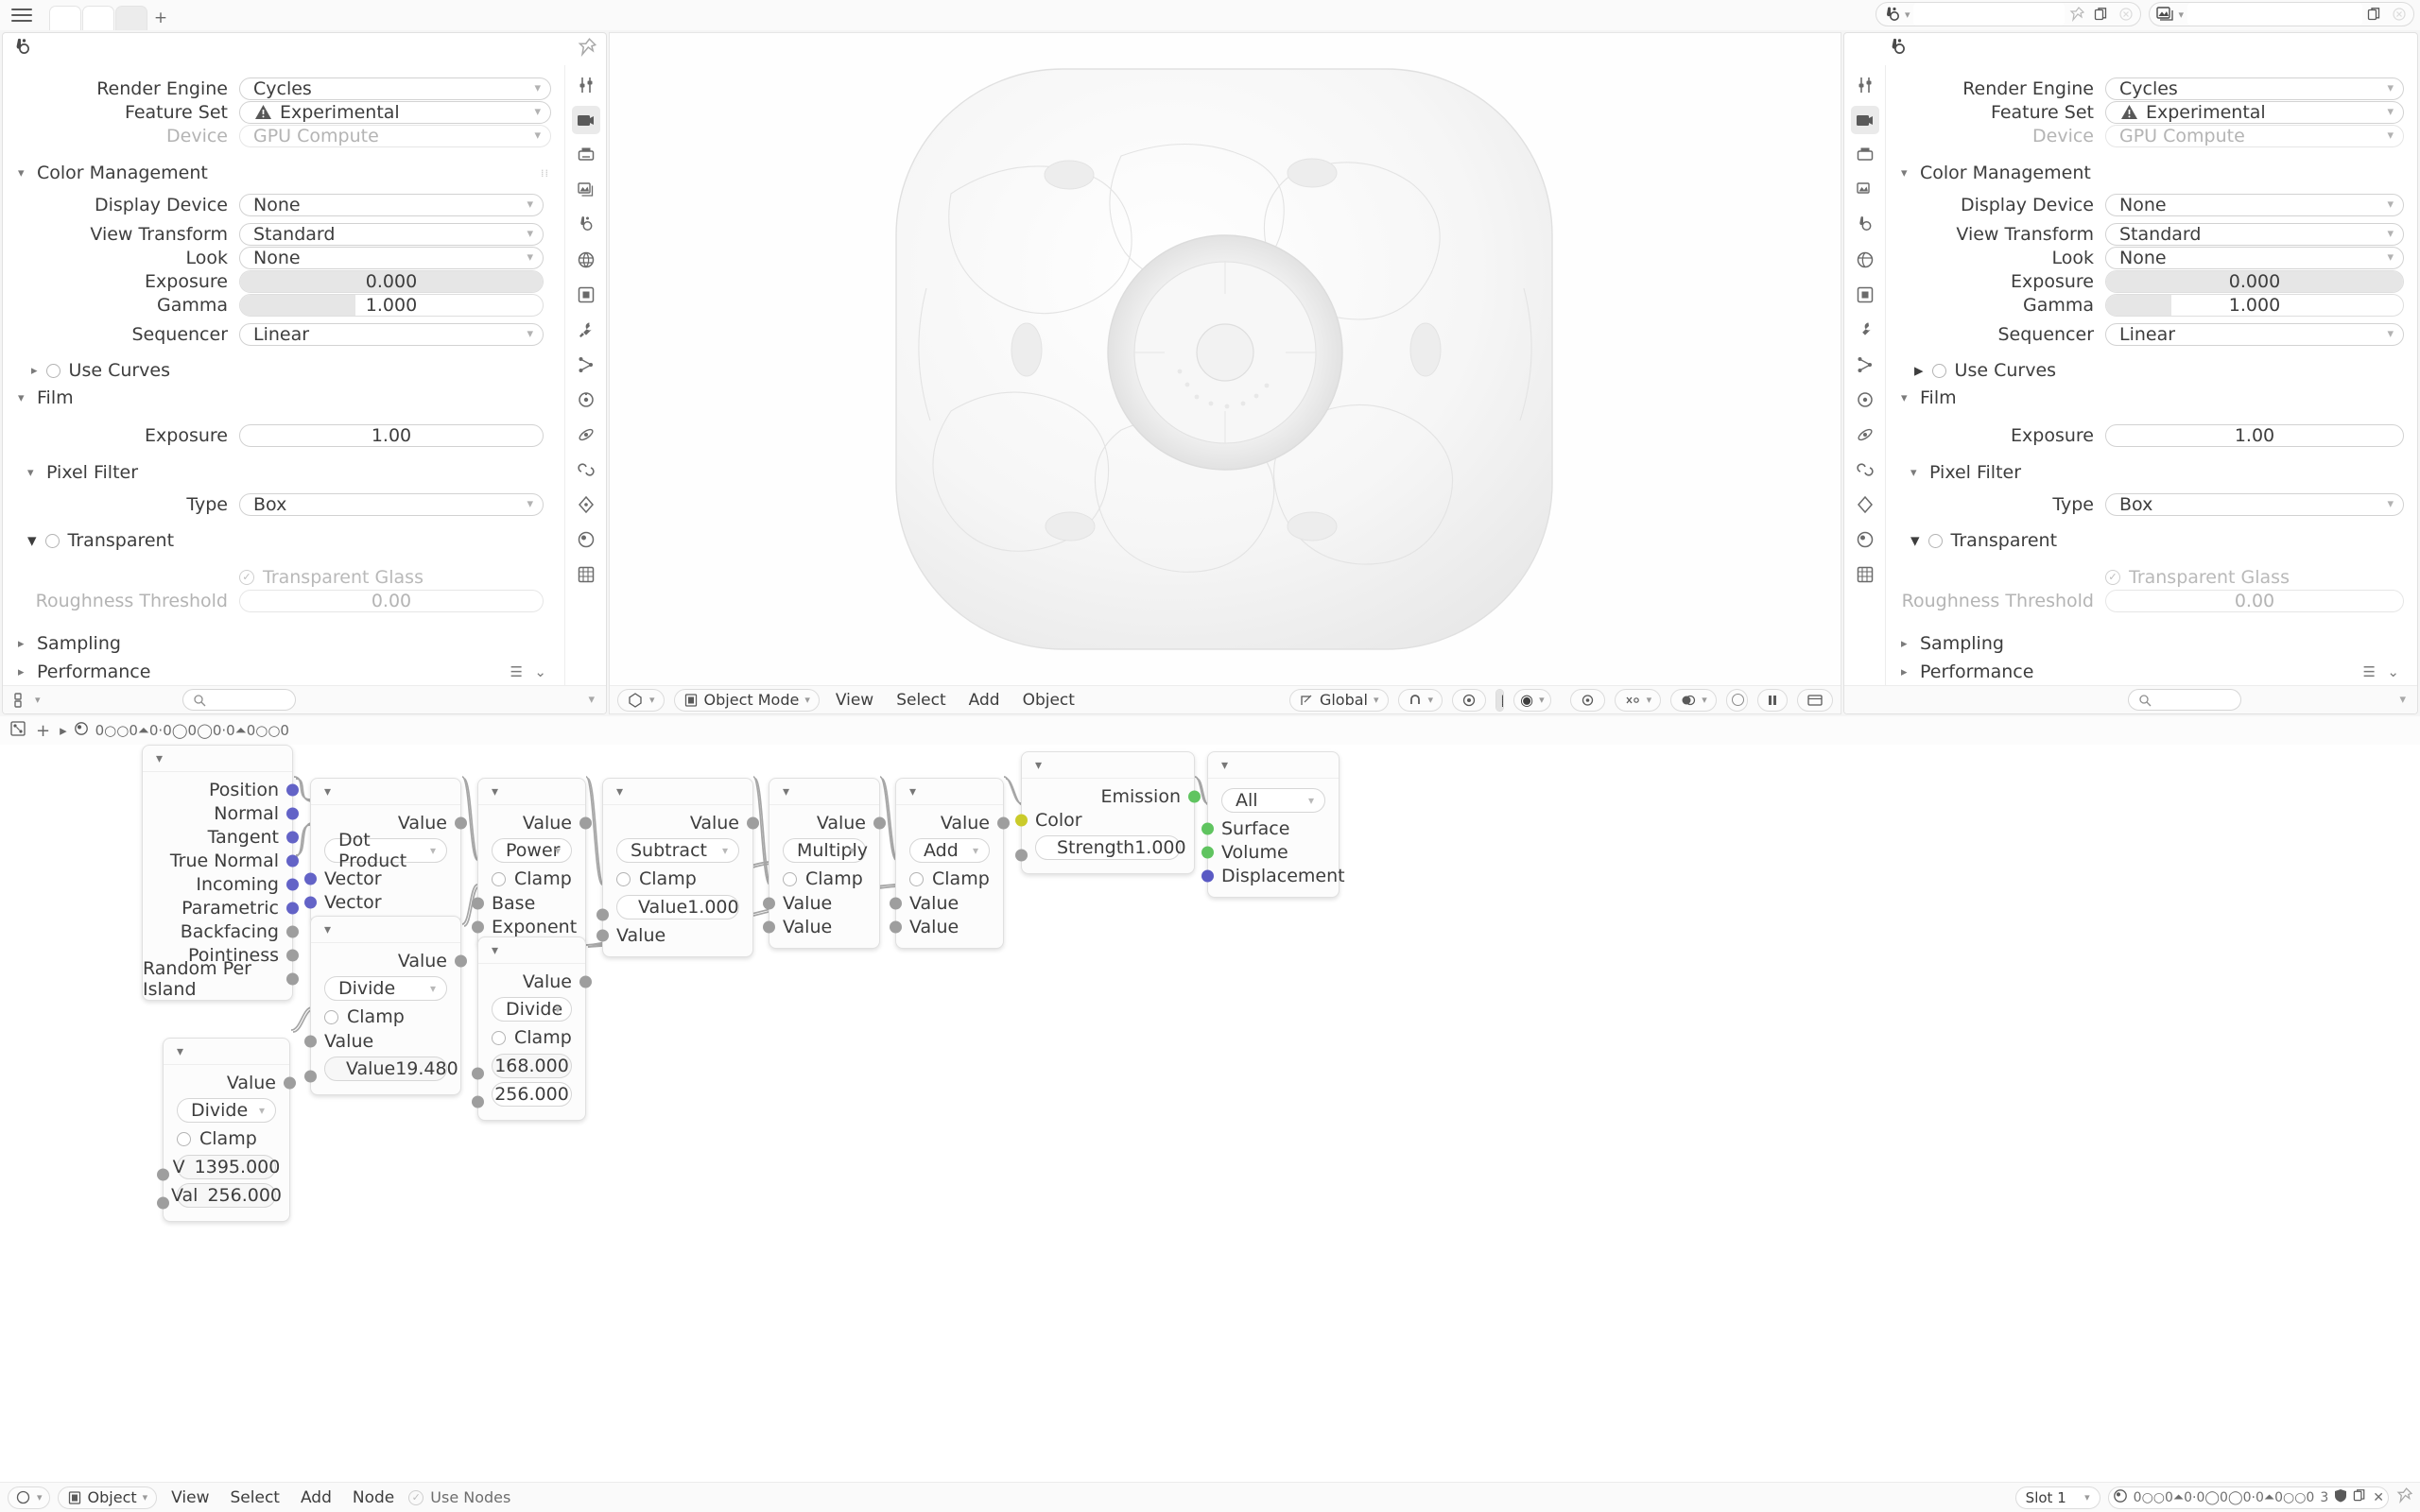  What do you see at coordinates (283, 173) in the screenshot?
I see `color-management-section: ▾ Color Management ⁞⁞` at bounding box center [283, 173].